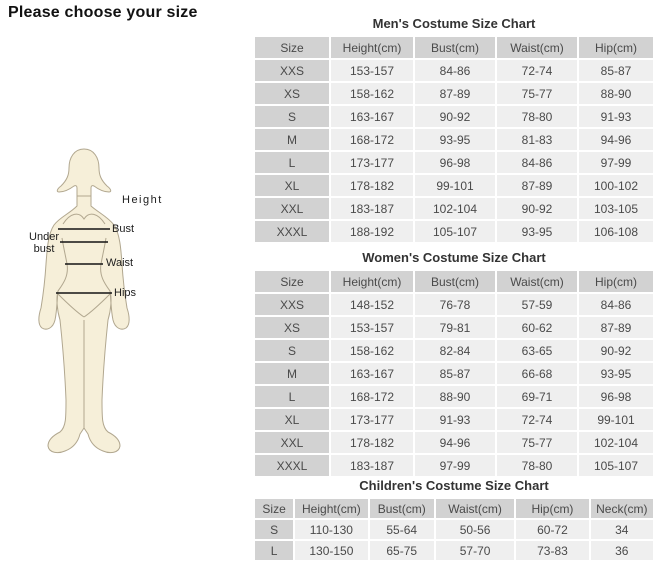  I want to click on table-row: XS 158-162 87-89 75-77 88-90, so click(454, 93).